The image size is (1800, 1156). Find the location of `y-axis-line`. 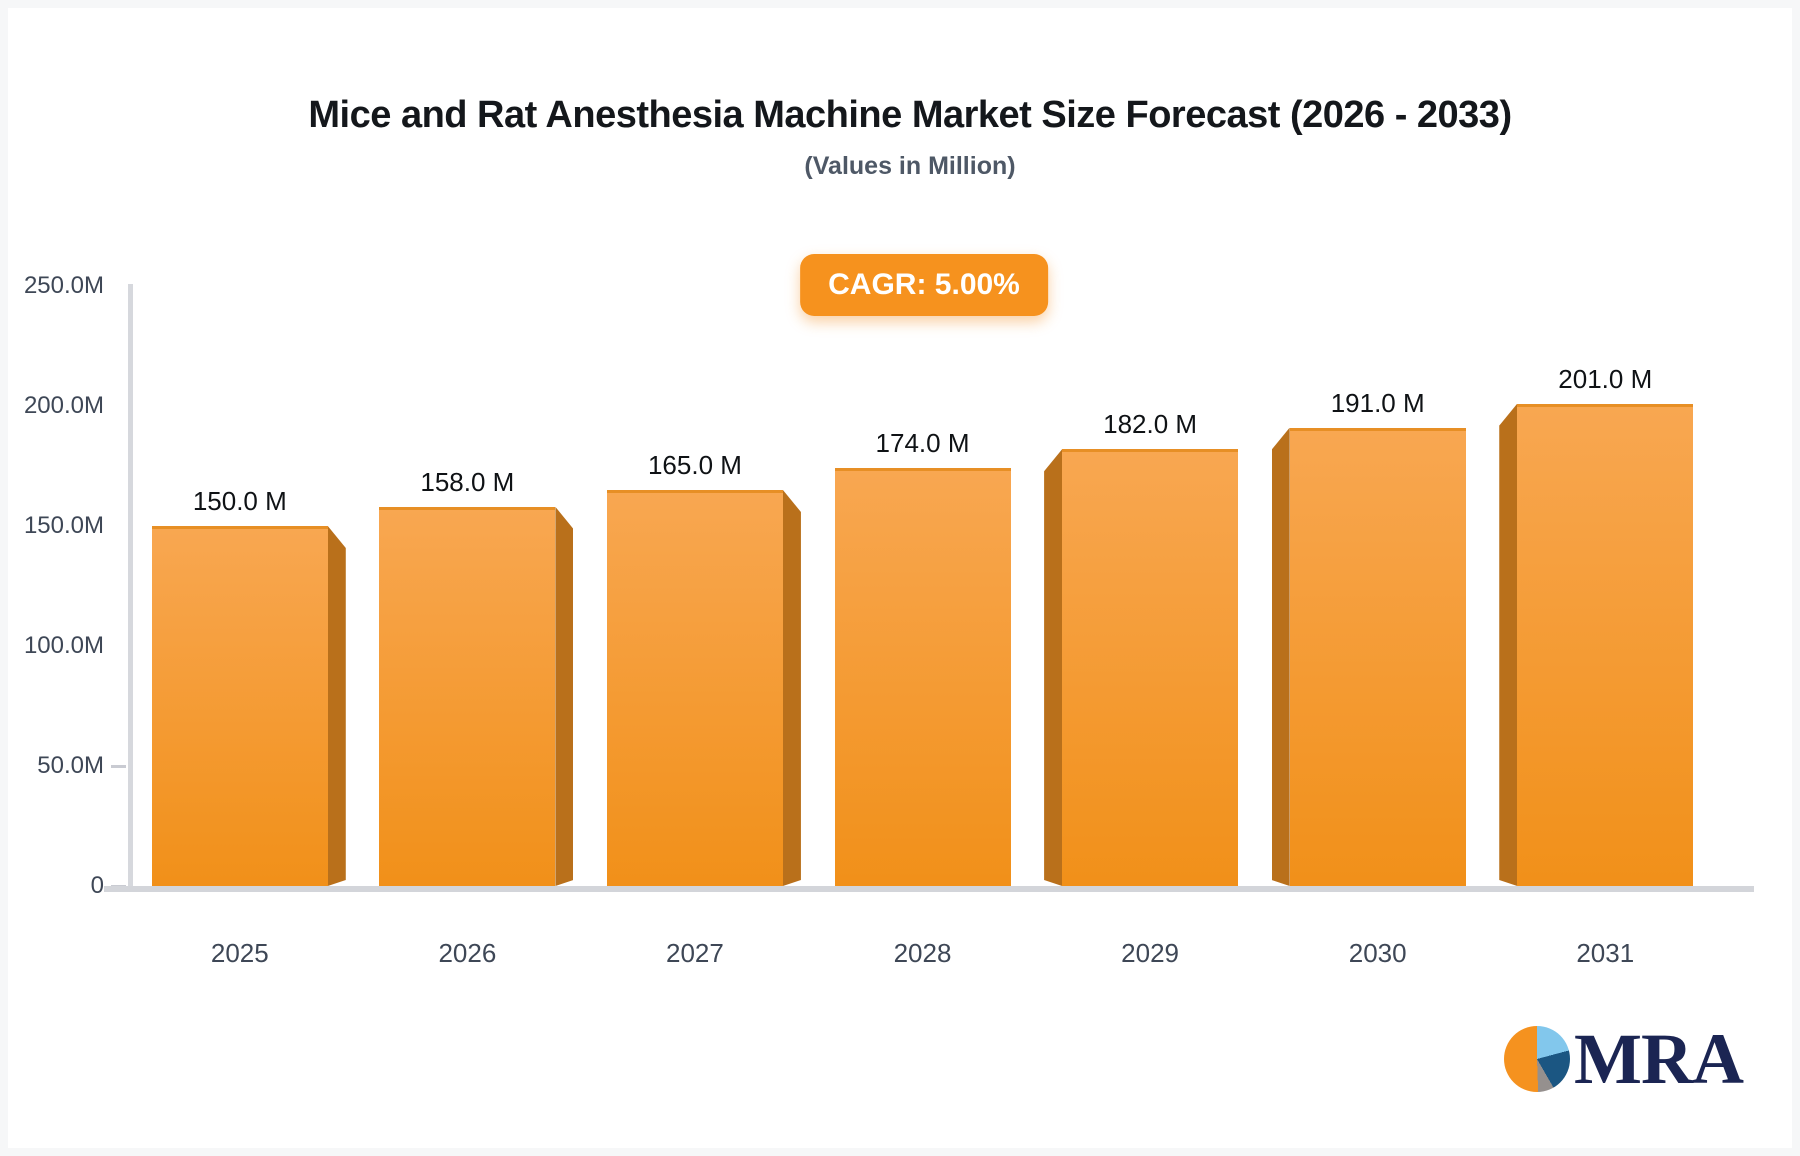

y-axis-line is located at coordinates (130, 588).